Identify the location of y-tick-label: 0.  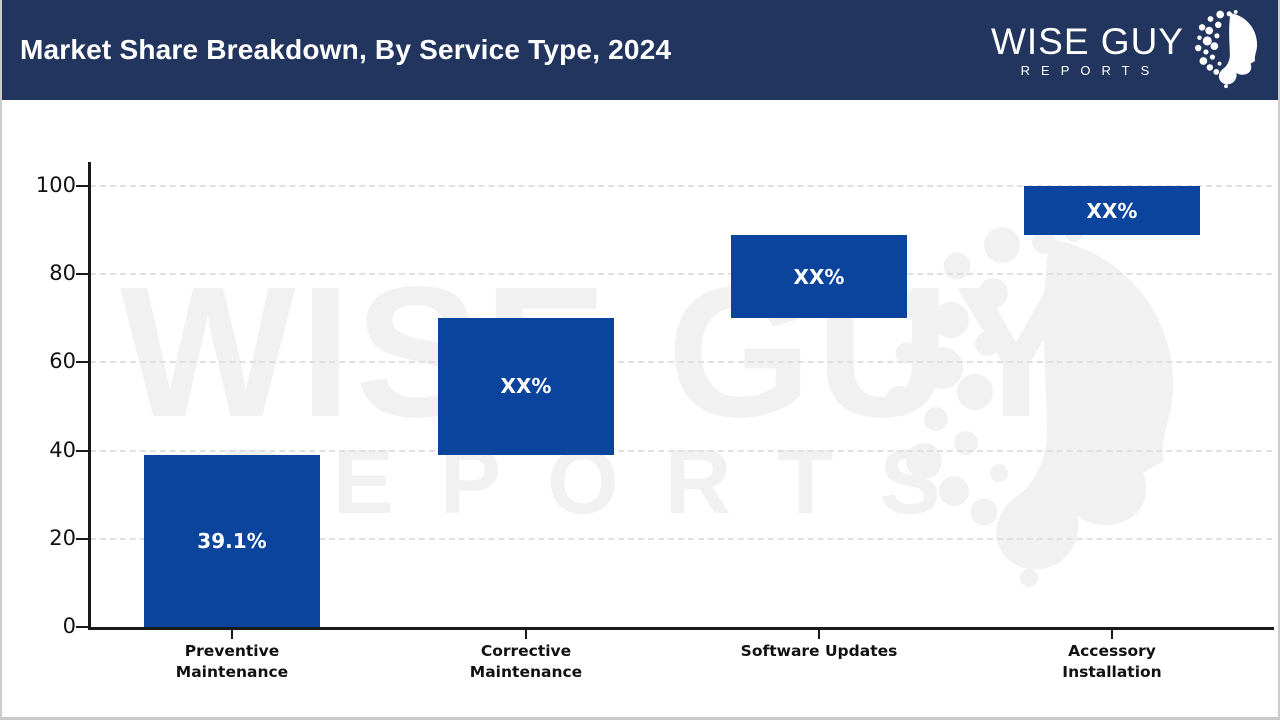
(69, 626).